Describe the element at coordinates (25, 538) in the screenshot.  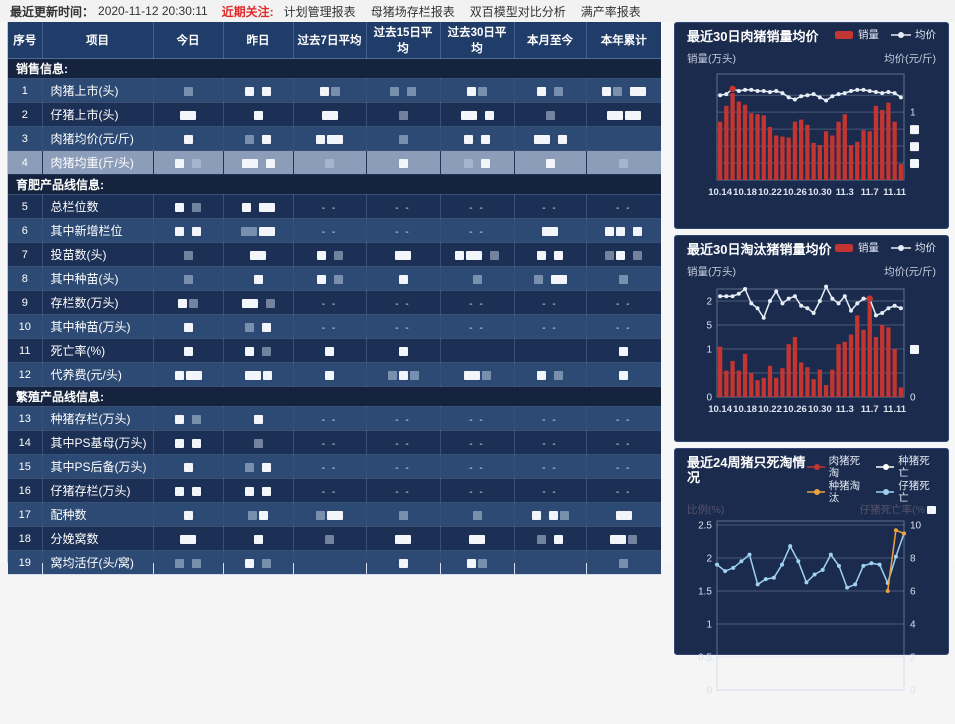
I see `row-index: 18` at that location.